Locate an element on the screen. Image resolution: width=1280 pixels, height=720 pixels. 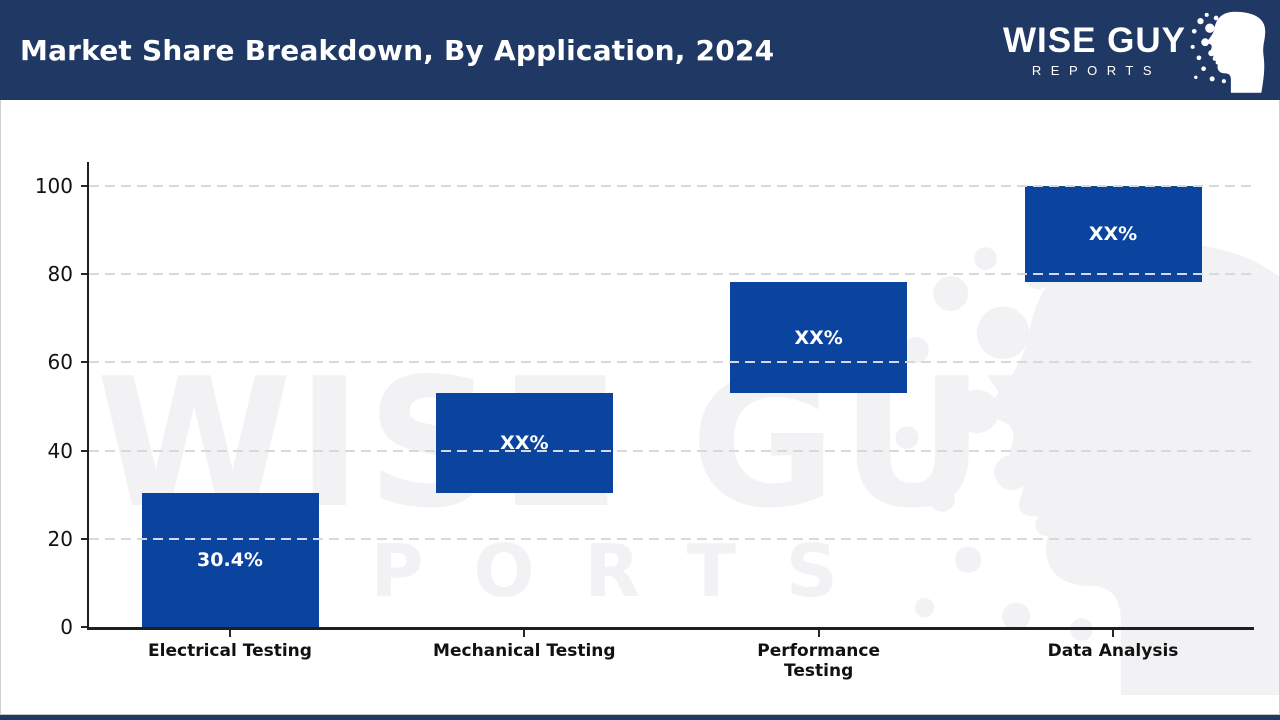
waterfall-bar: 30.4% is located at coordinates (230, 559).